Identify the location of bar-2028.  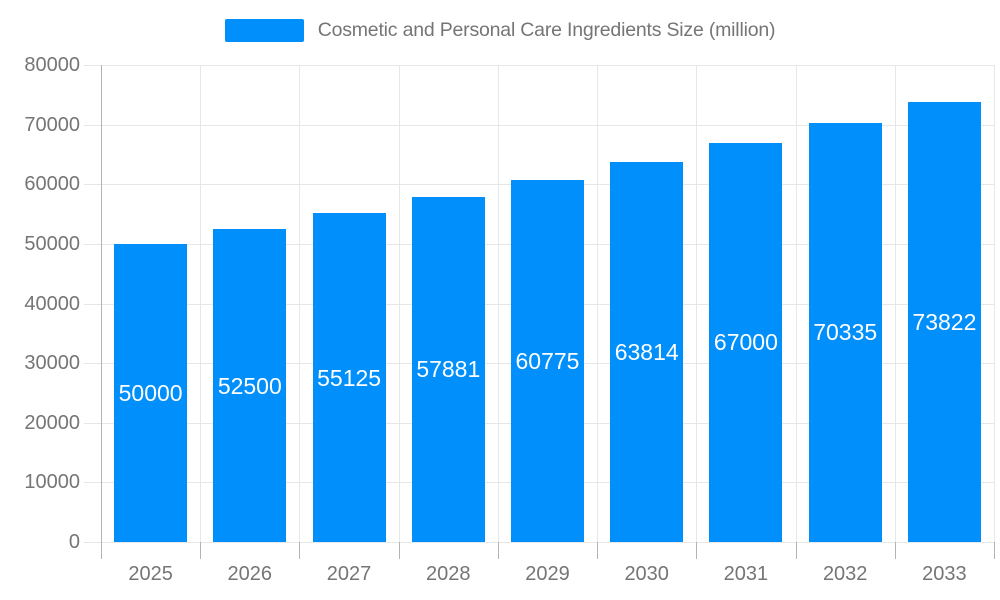
(448, 369).